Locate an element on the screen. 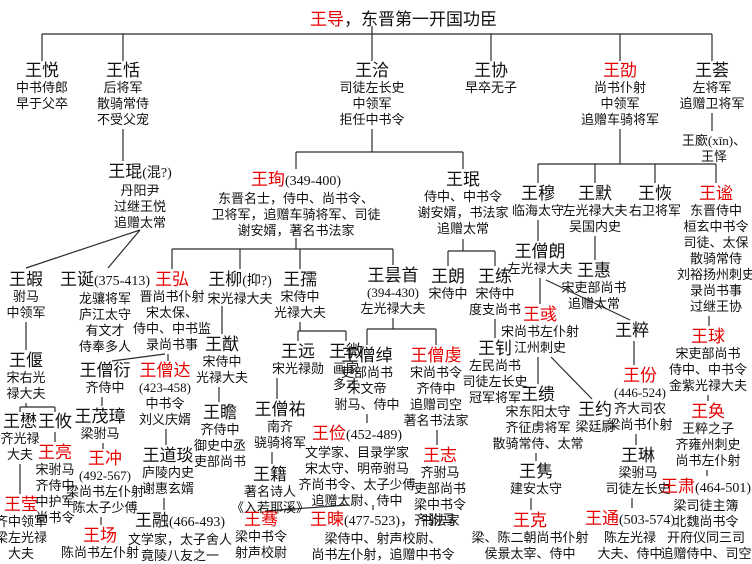 Image resolution: width=752 pixels, height=564 pixels. person-detail: 左将军 is located at coordinates (712, 87).